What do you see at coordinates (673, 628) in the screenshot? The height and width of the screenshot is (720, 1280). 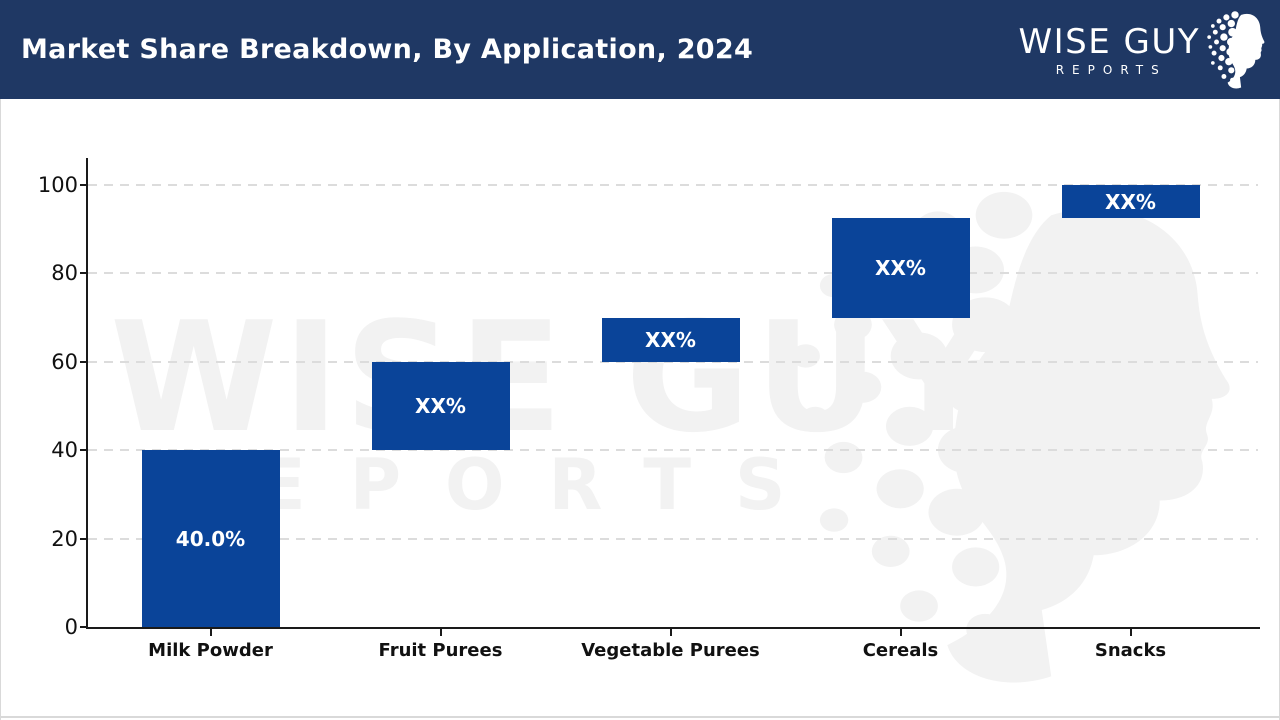 I see `x-axis-spine` at bounding box center [673, 628].